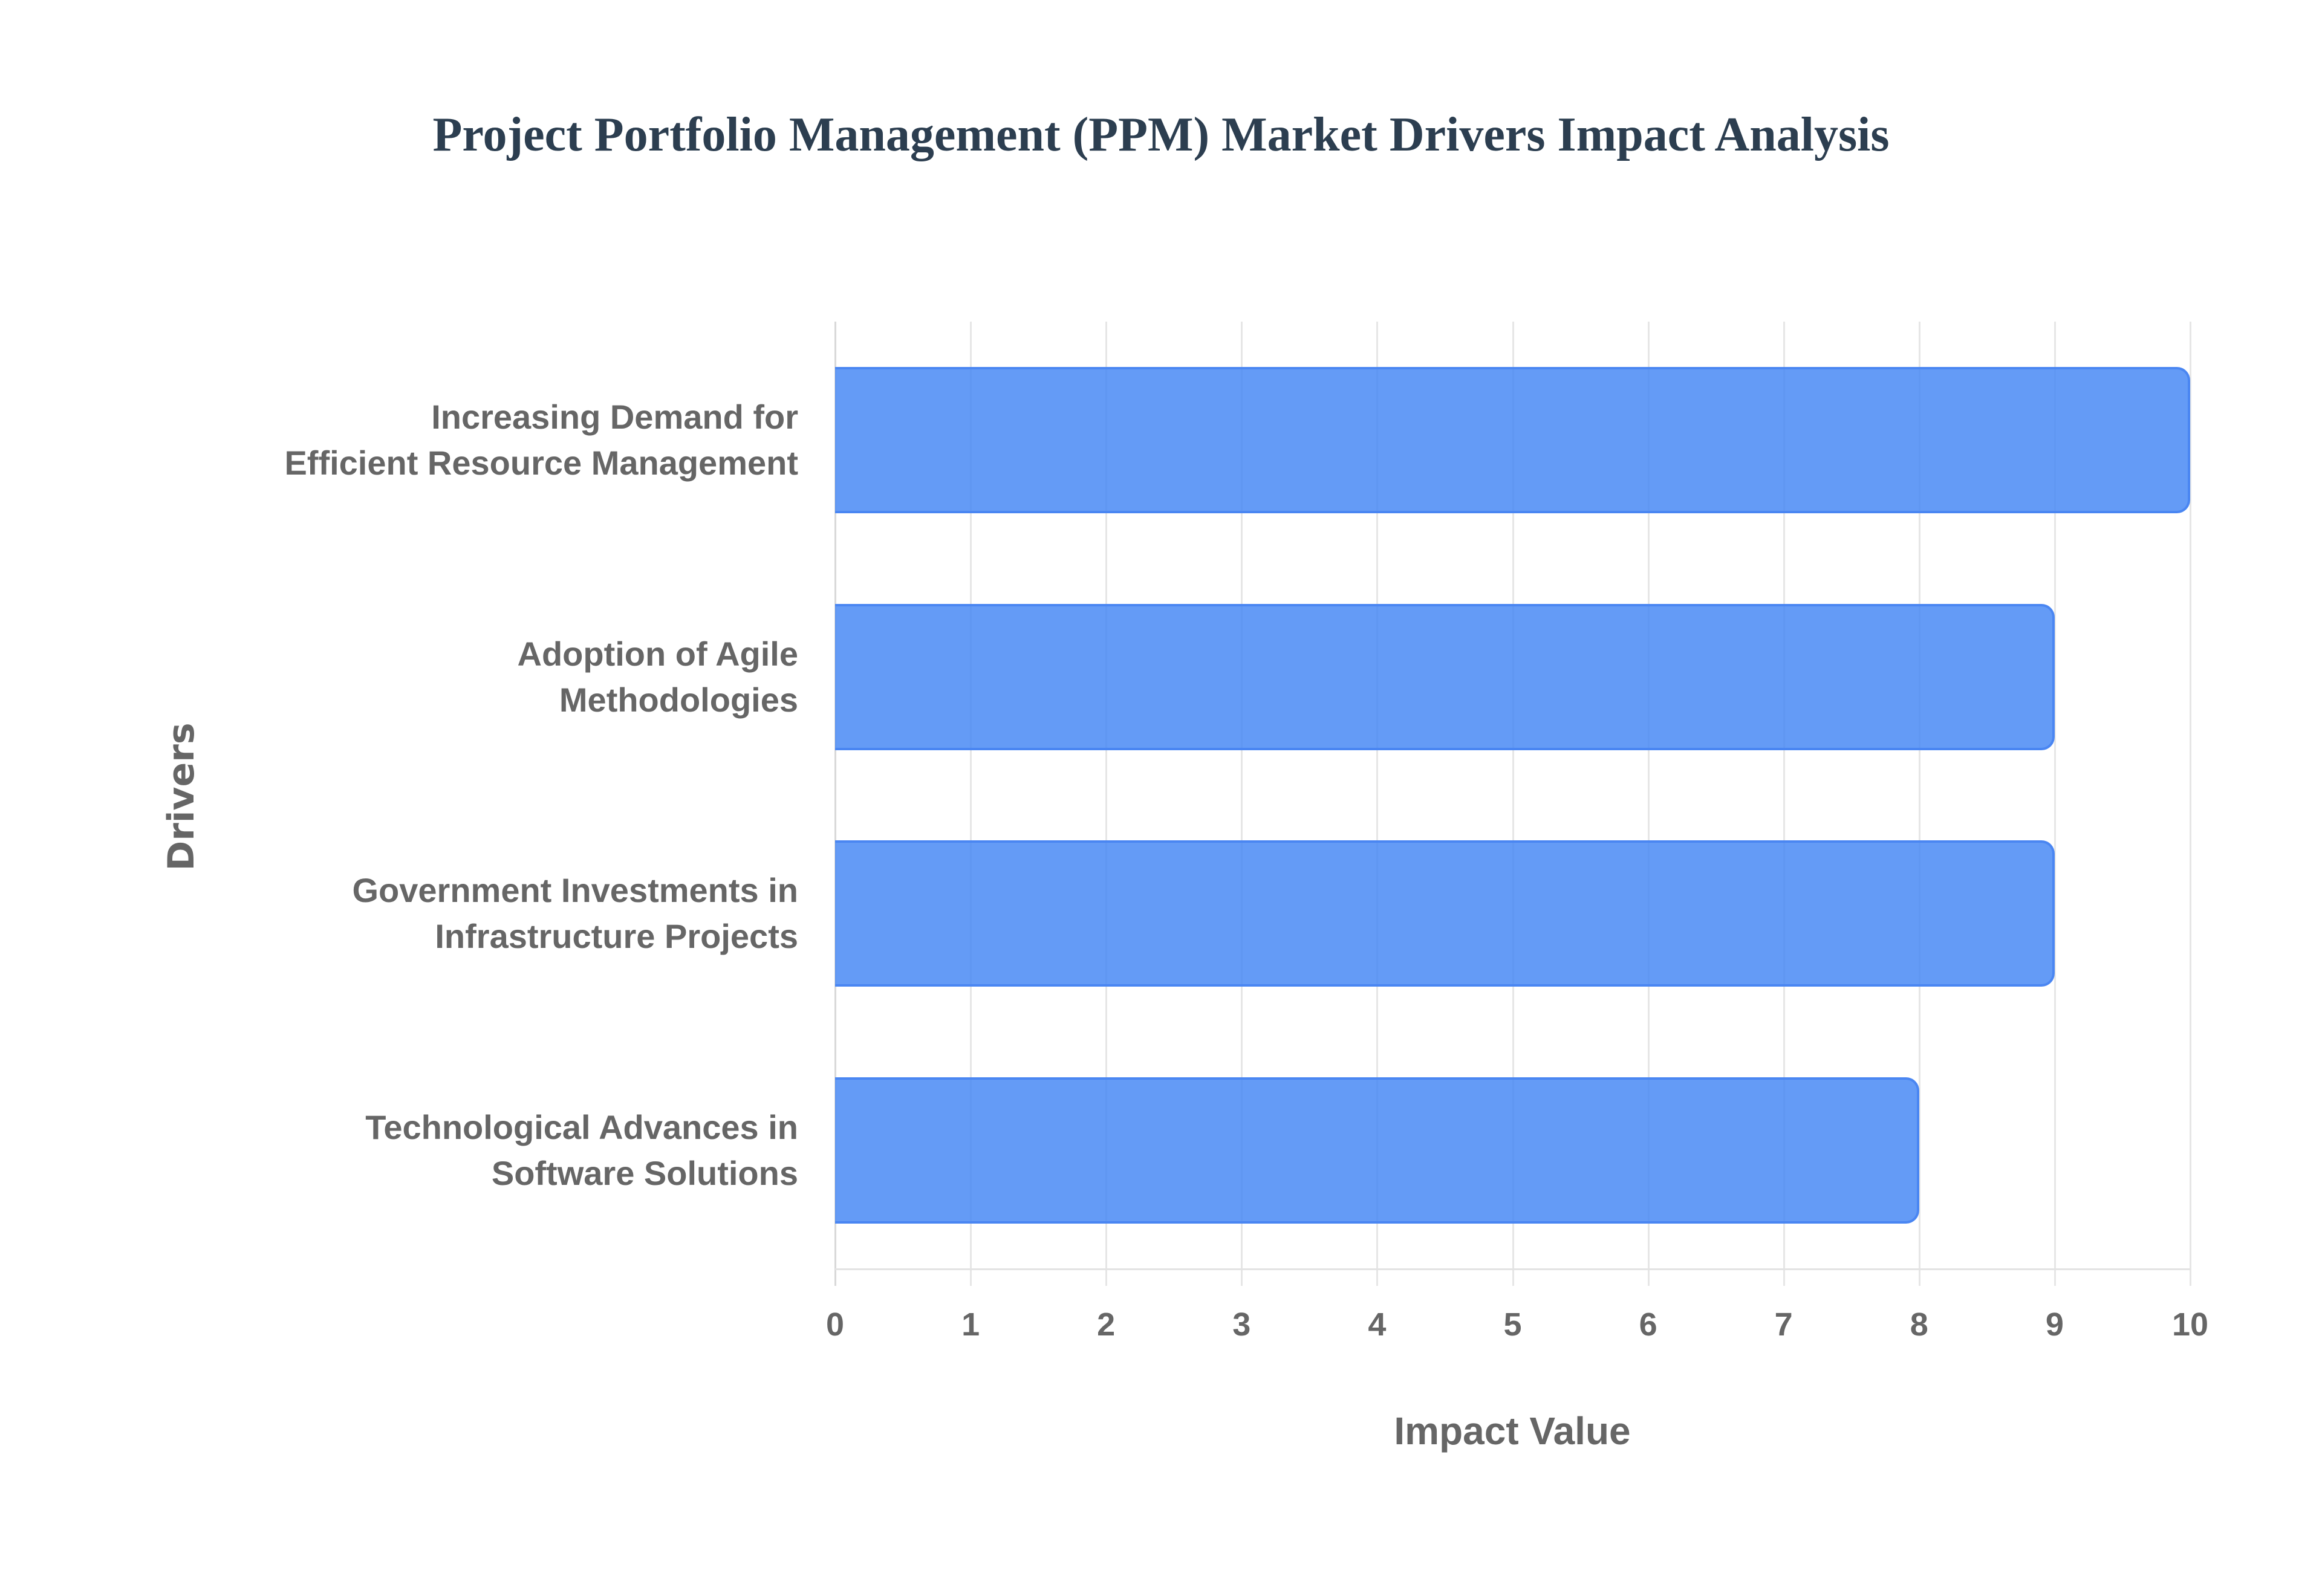 This screenshot has width=2322, height=1596. I want to click on x-tick-8: 8, so click(1919, 1324).